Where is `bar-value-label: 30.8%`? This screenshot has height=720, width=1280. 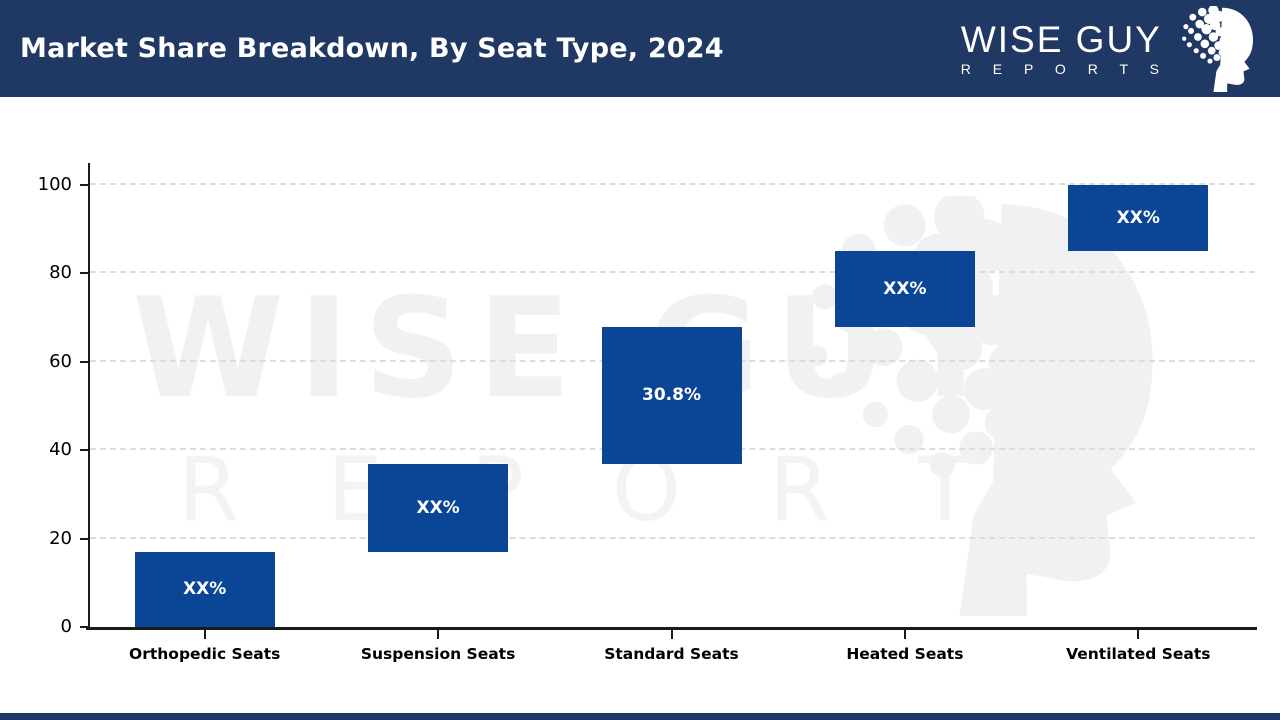
bar-value-label: 30.8% is located at coordinates (671, 395).